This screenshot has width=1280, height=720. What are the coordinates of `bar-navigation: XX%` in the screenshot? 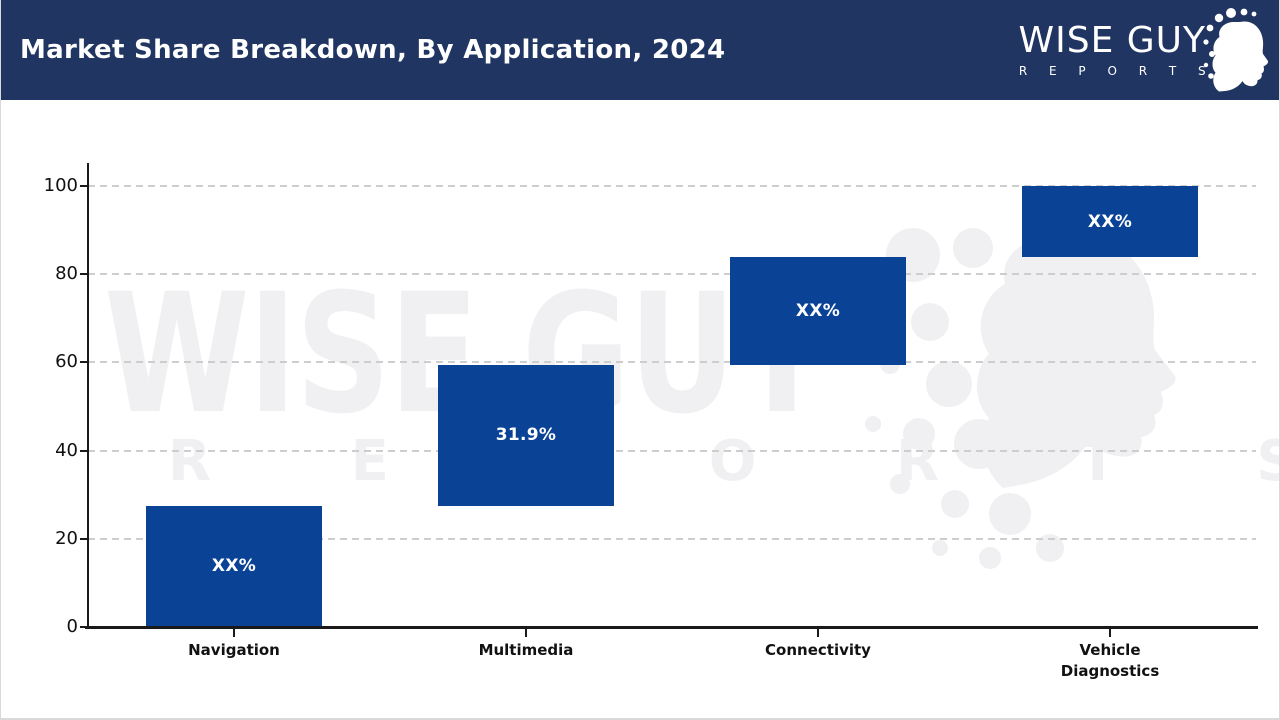 It's located at (234, 566).